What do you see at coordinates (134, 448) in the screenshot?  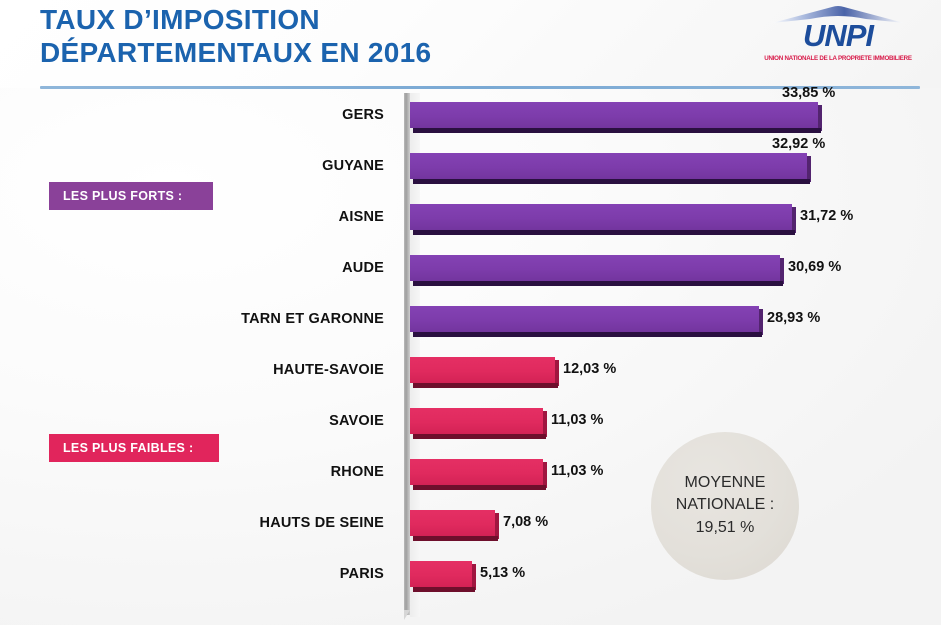 I see `badge-weakest: LES PLUS FAIBLES :` at bounding box center [134, 448].